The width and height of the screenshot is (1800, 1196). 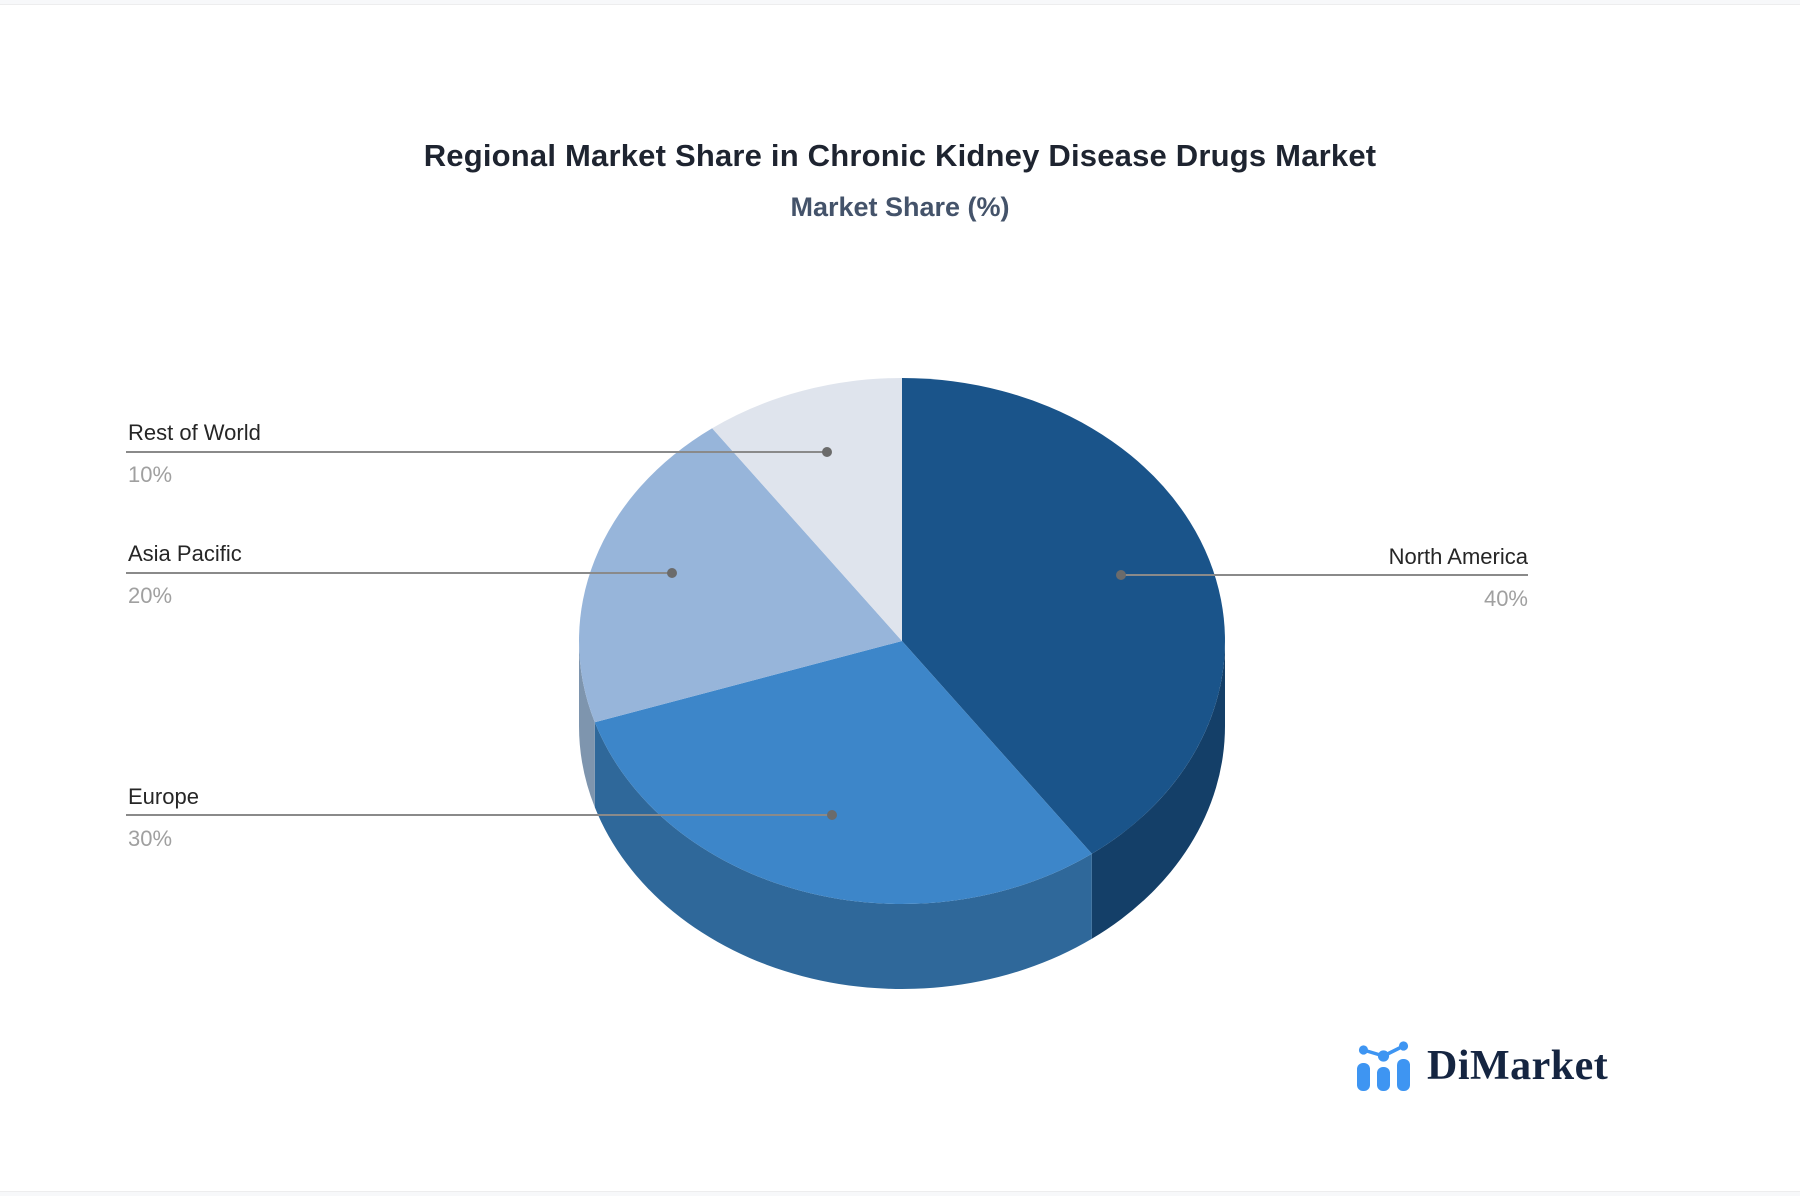 I want to click on chart-subtitle: Market Share (%), so click(x=900, y=207).